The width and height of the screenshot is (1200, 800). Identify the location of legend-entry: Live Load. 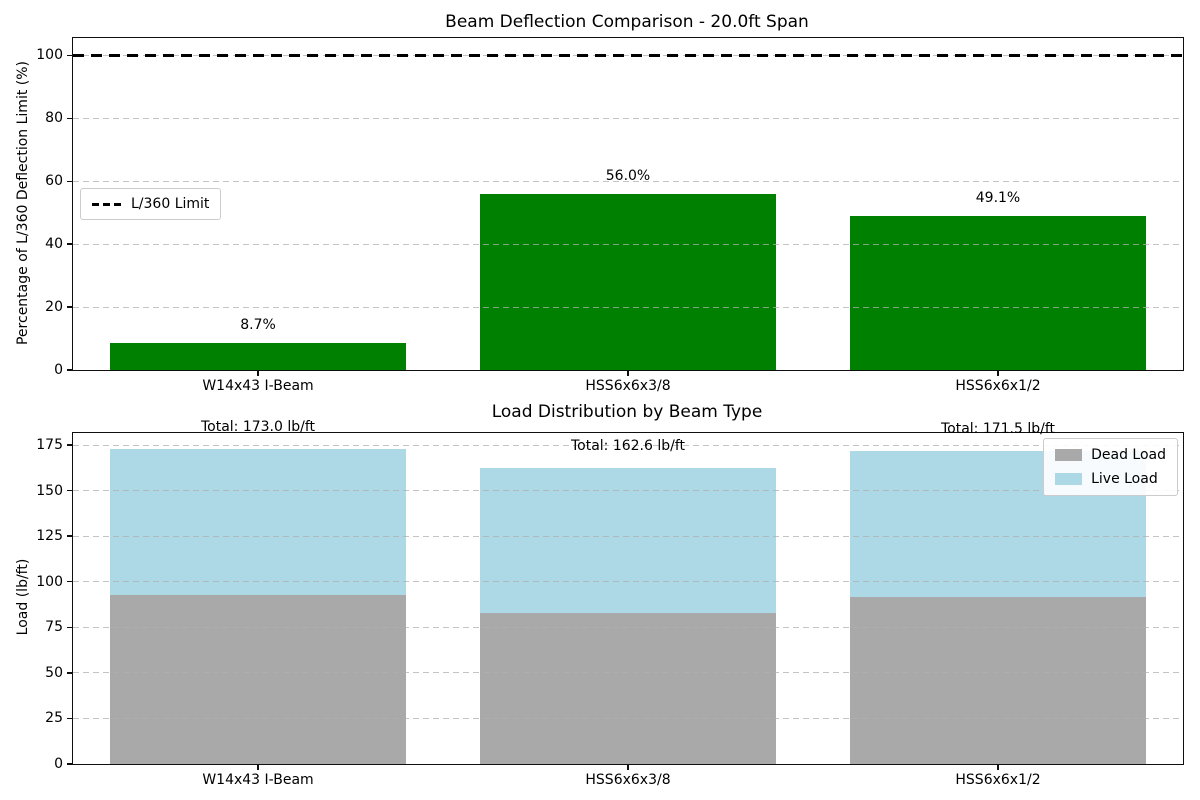
(1110, 479).